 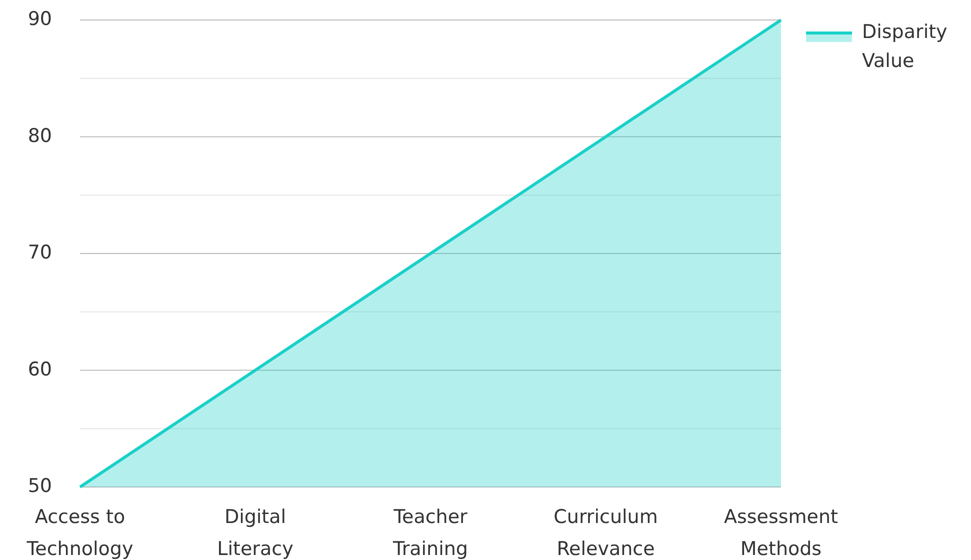 What do you see at coordinates (905, 46) in the screenshot?
I see `legend-label: Disparity Value` at bounding box center [905, 46].